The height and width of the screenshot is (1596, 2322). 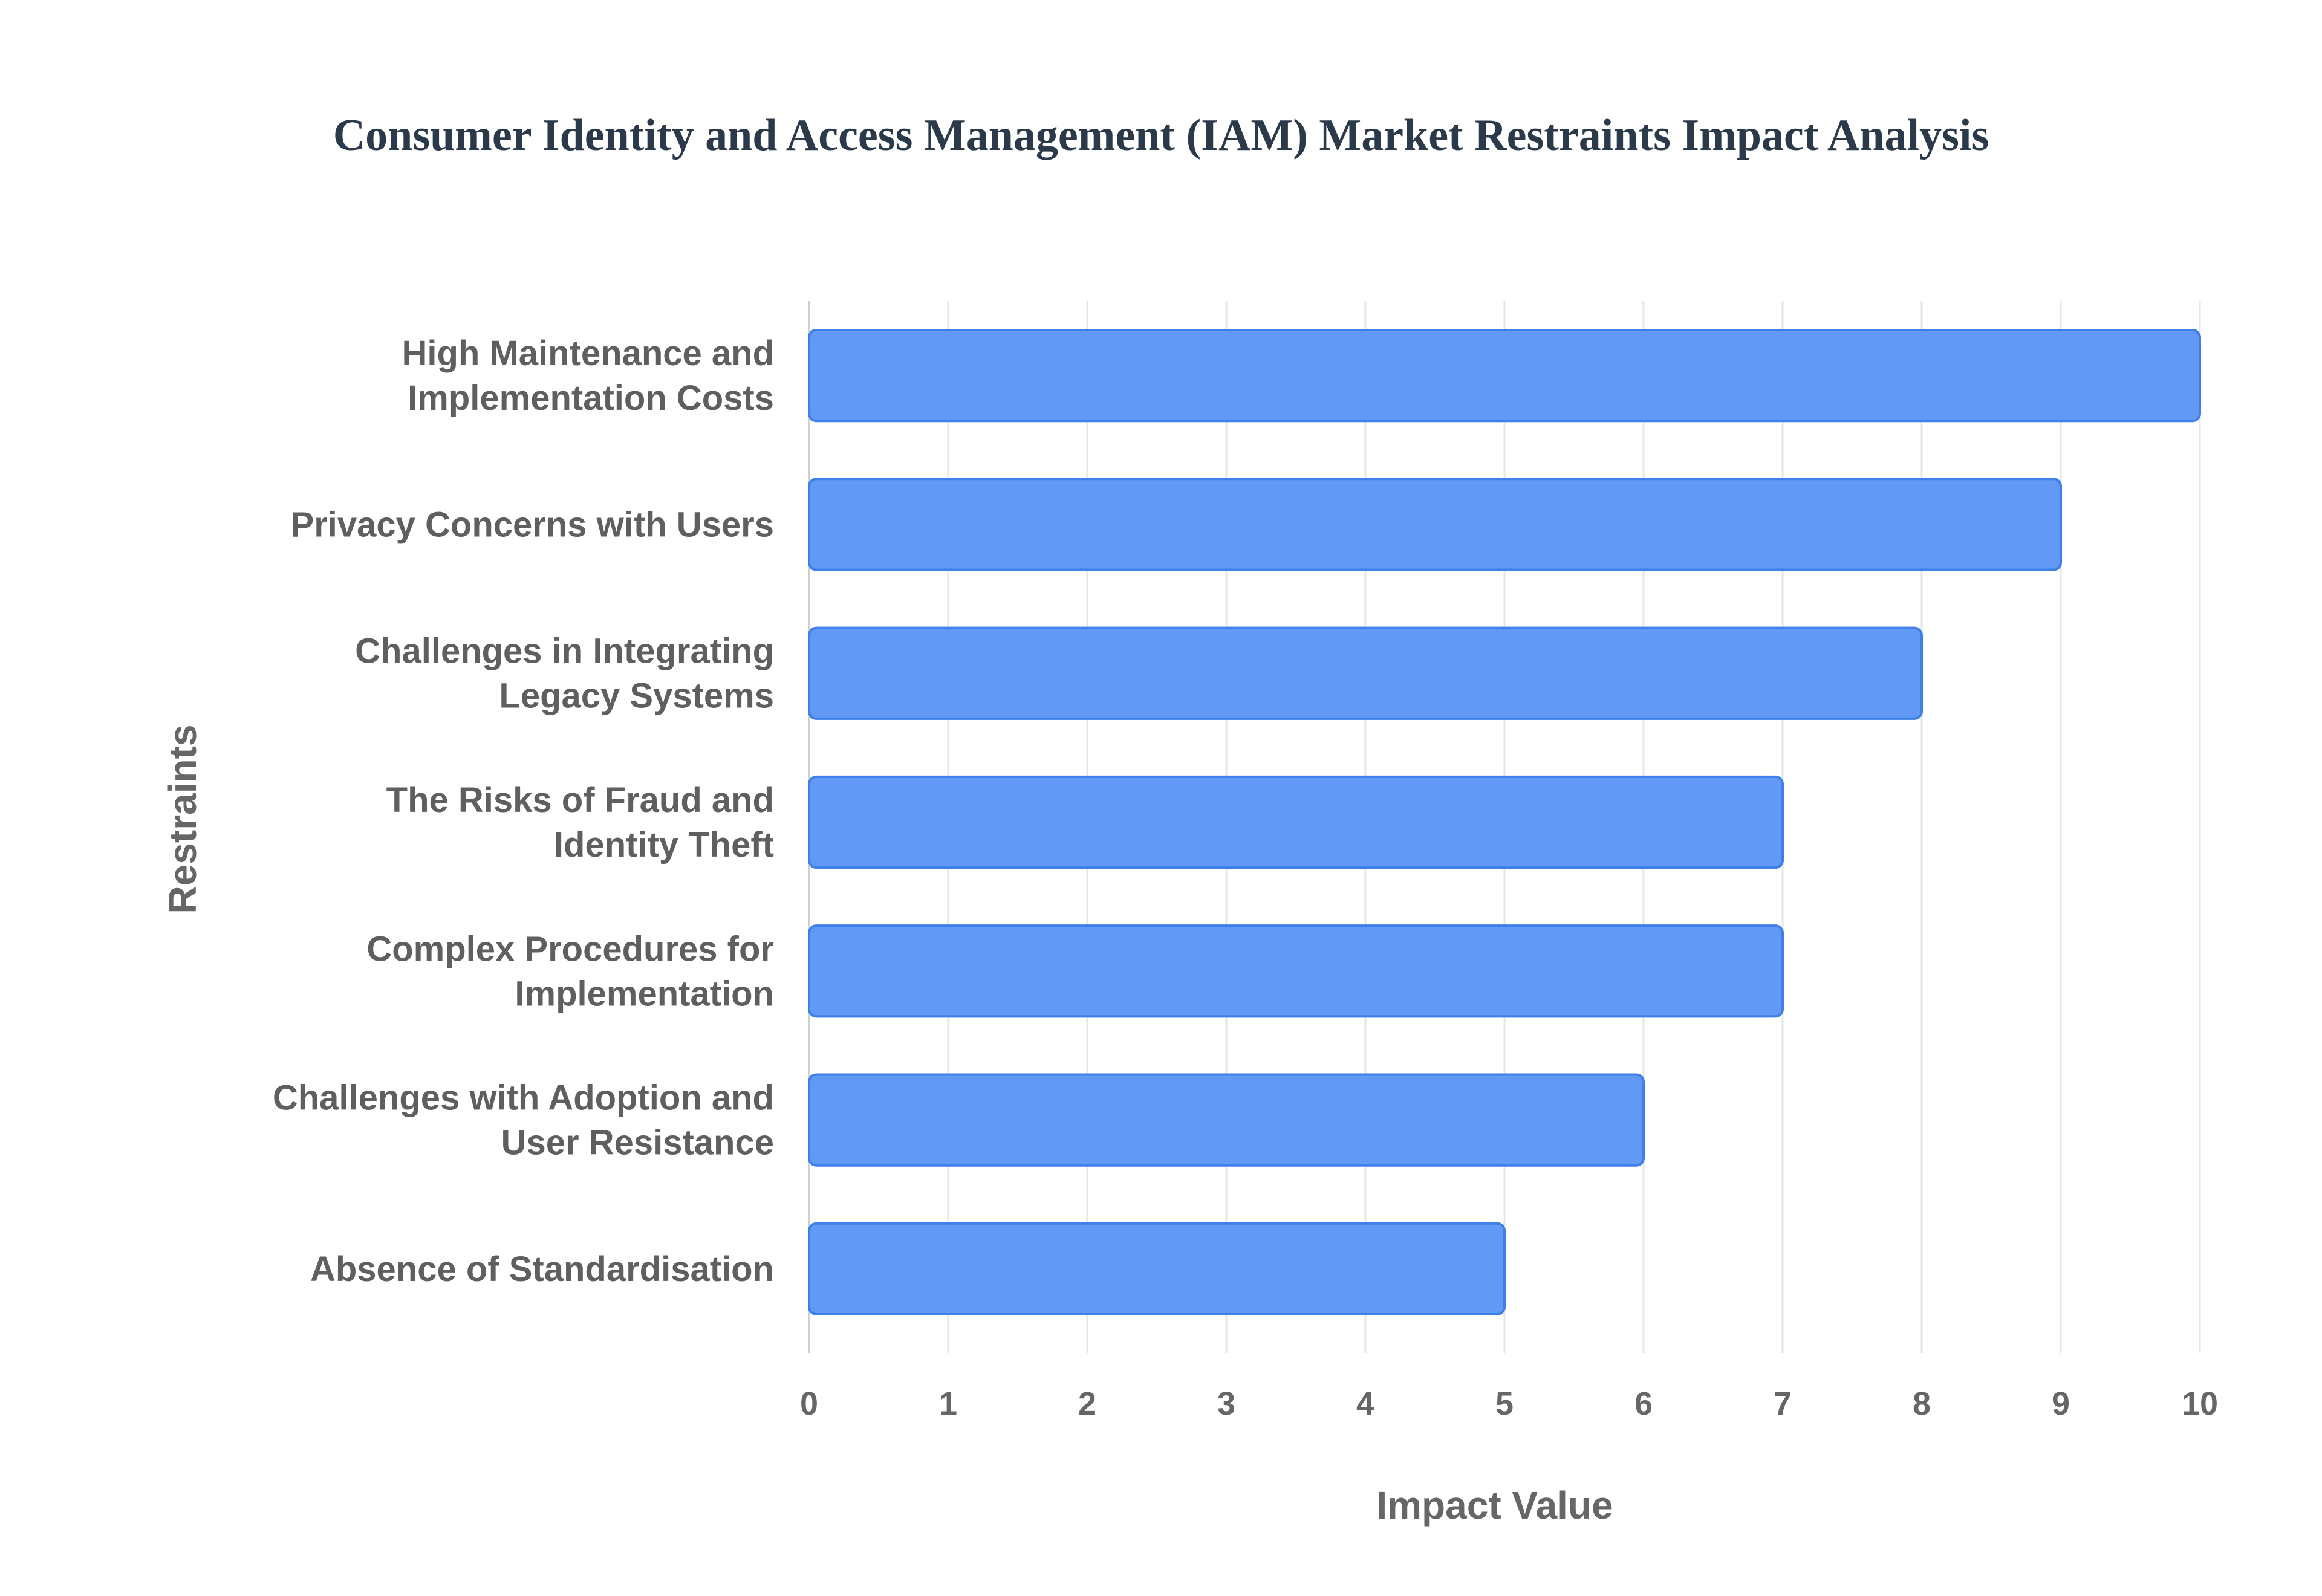 What do you see at coordinates (1783, 1404) in the screenshot?
I see `x-tick-label: 7` at bounding box center [1783, 1404].